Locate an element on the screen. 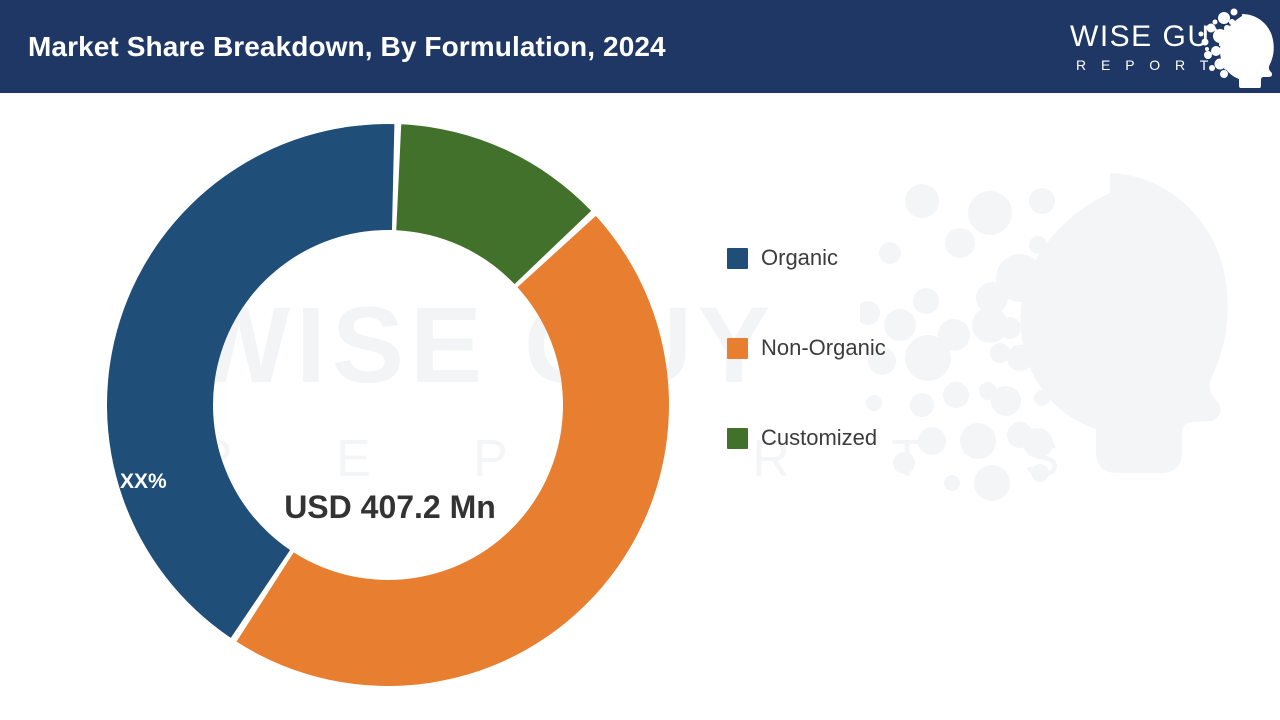 This screenshot has height=720, width=1280. legend-item-non-organic: Non-Organic is located at coordinates (867, 348).